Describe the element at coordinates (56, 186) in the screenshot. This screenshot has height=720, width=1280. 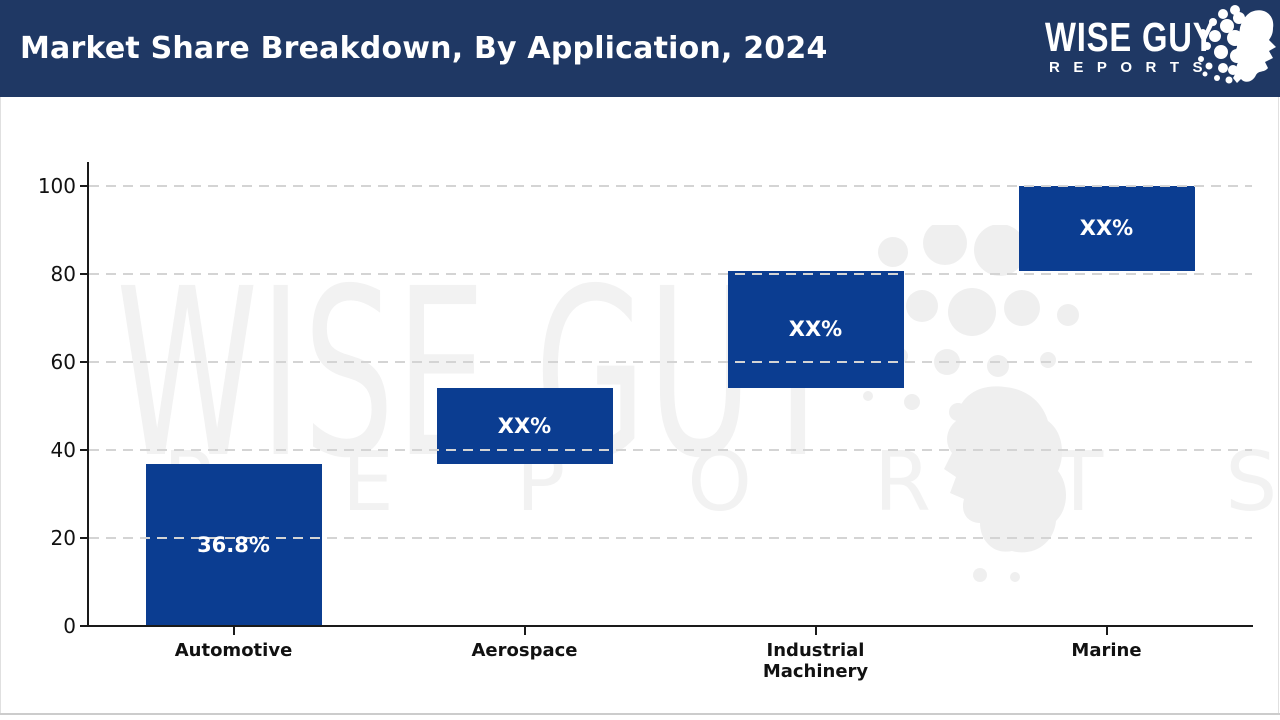
I see `y-tick-label-100: 100` at that location.